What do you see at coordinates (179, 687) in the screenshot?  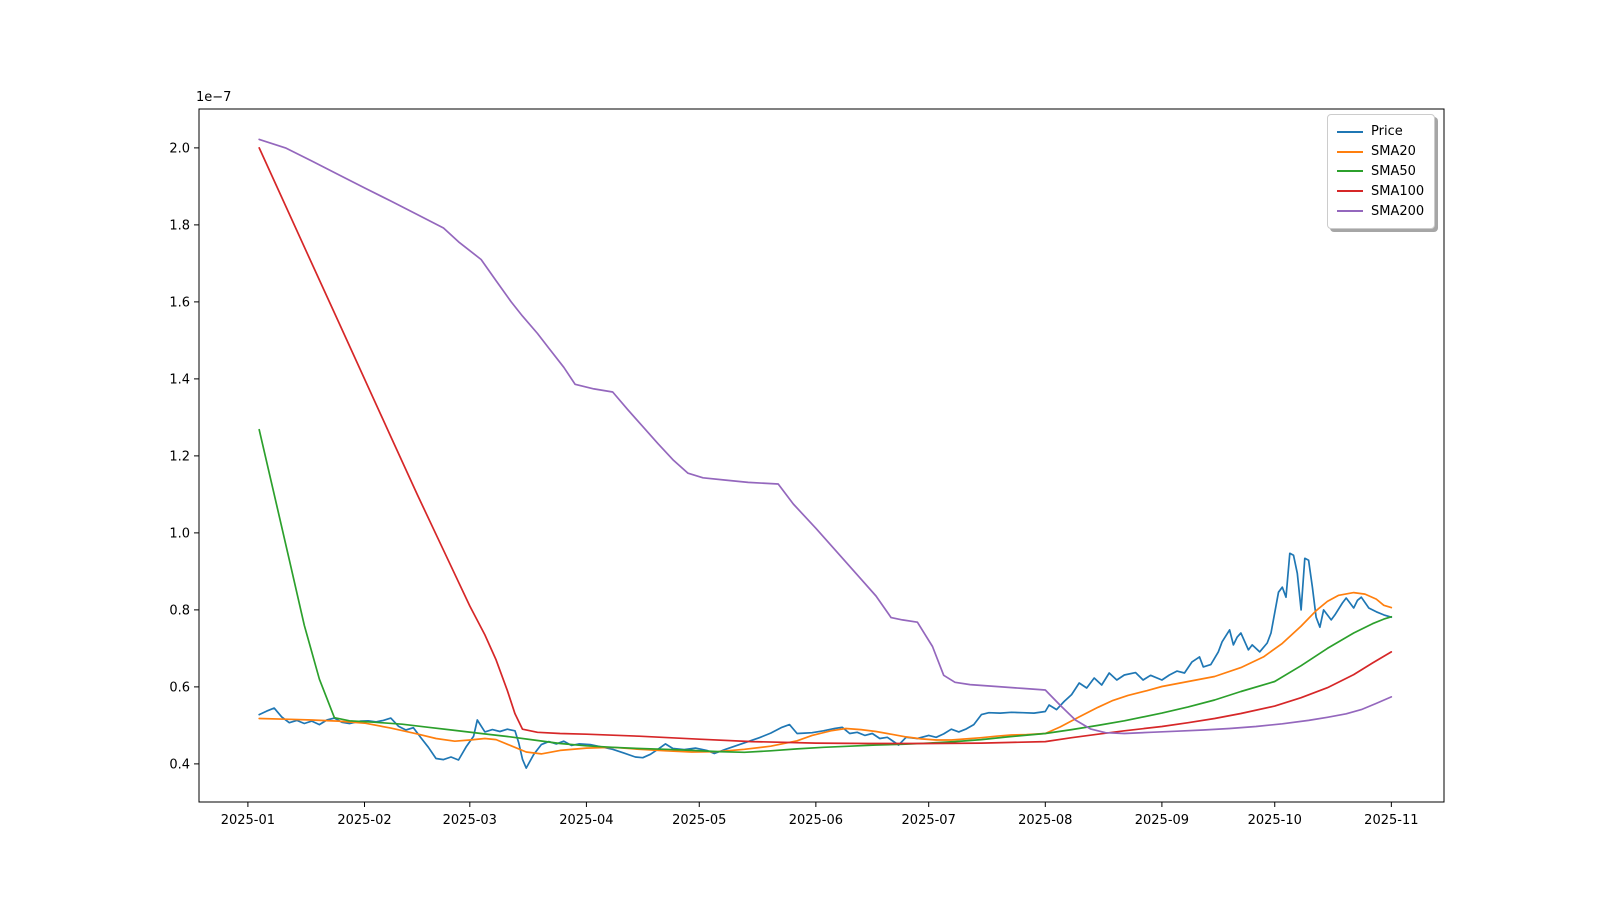 I see `y-tick-label-0.6: 0.6` at bounding box center [179, 687].